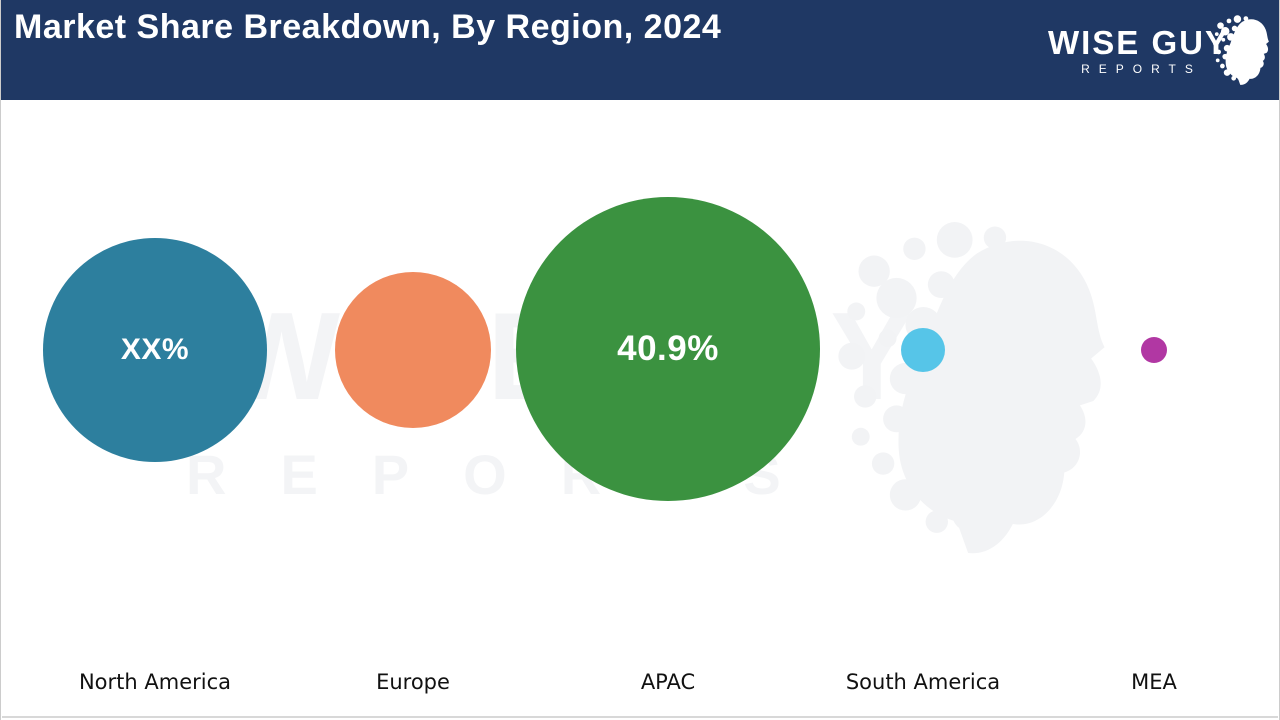 This screenshot has height=720, width=1280. I want to click on watermark-head-icon, so click(986, 392).